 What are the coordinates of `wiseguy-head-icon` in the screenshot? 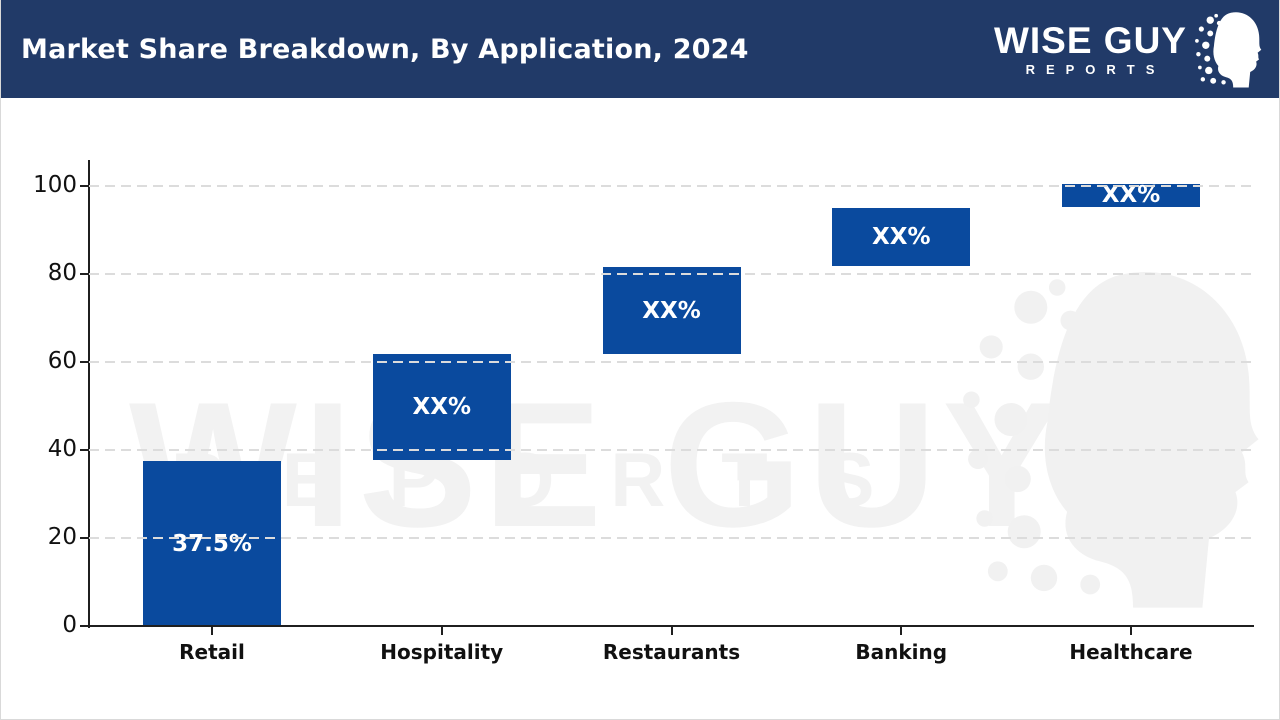 It's located at (1228, 50).